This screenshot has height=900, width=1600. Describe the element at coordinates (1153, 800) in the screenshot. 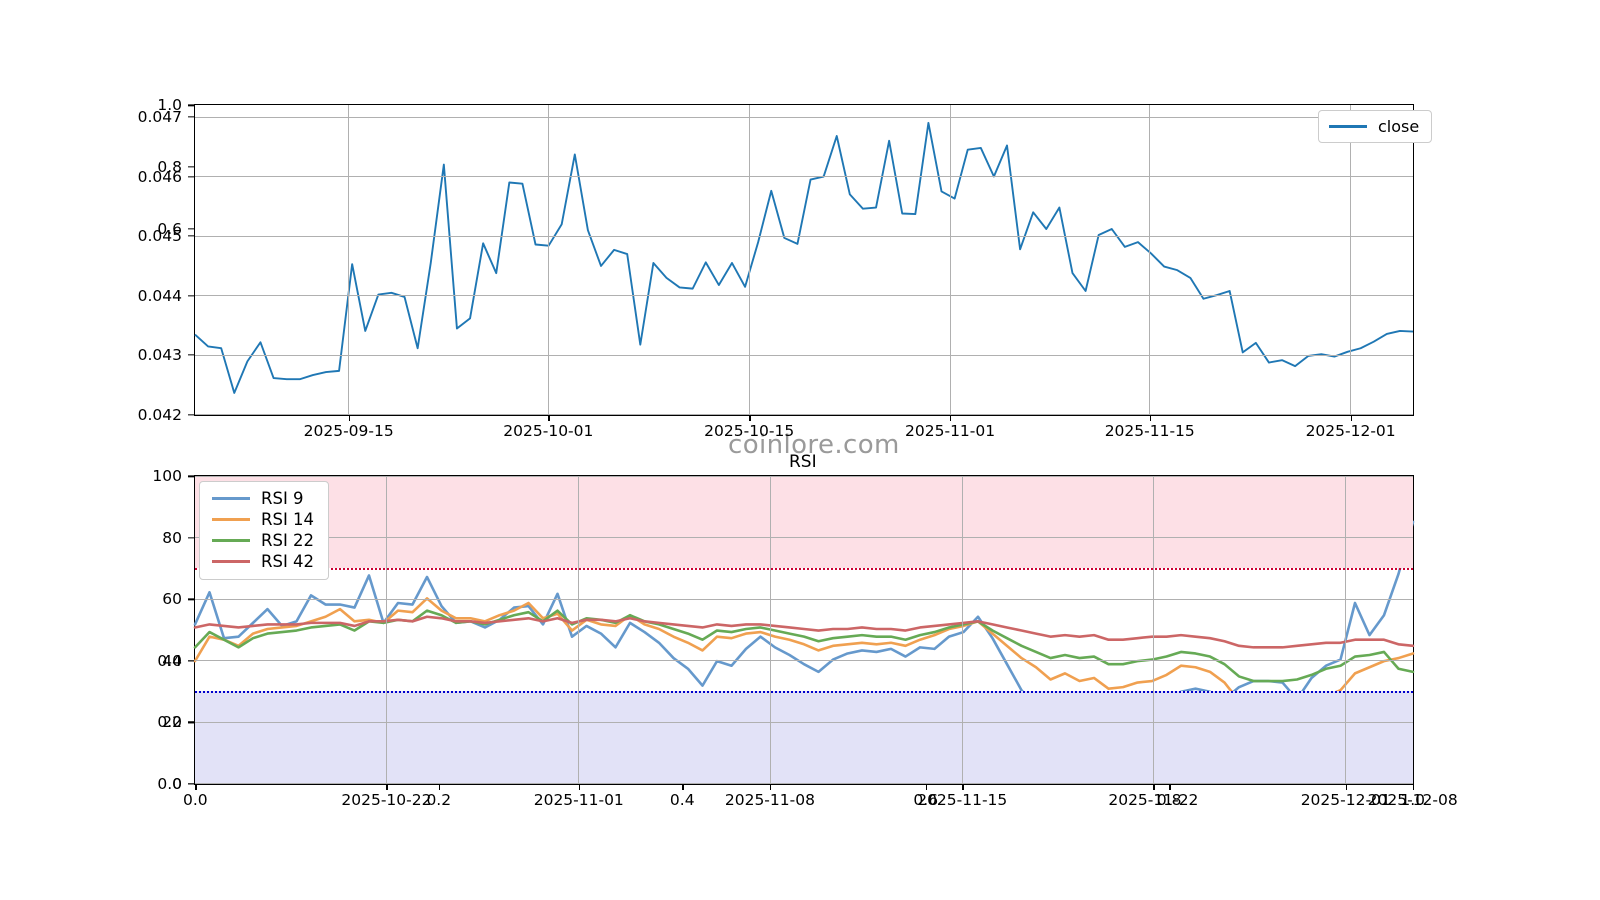

I see `x-tick-label: 2025-11-22` at that location.